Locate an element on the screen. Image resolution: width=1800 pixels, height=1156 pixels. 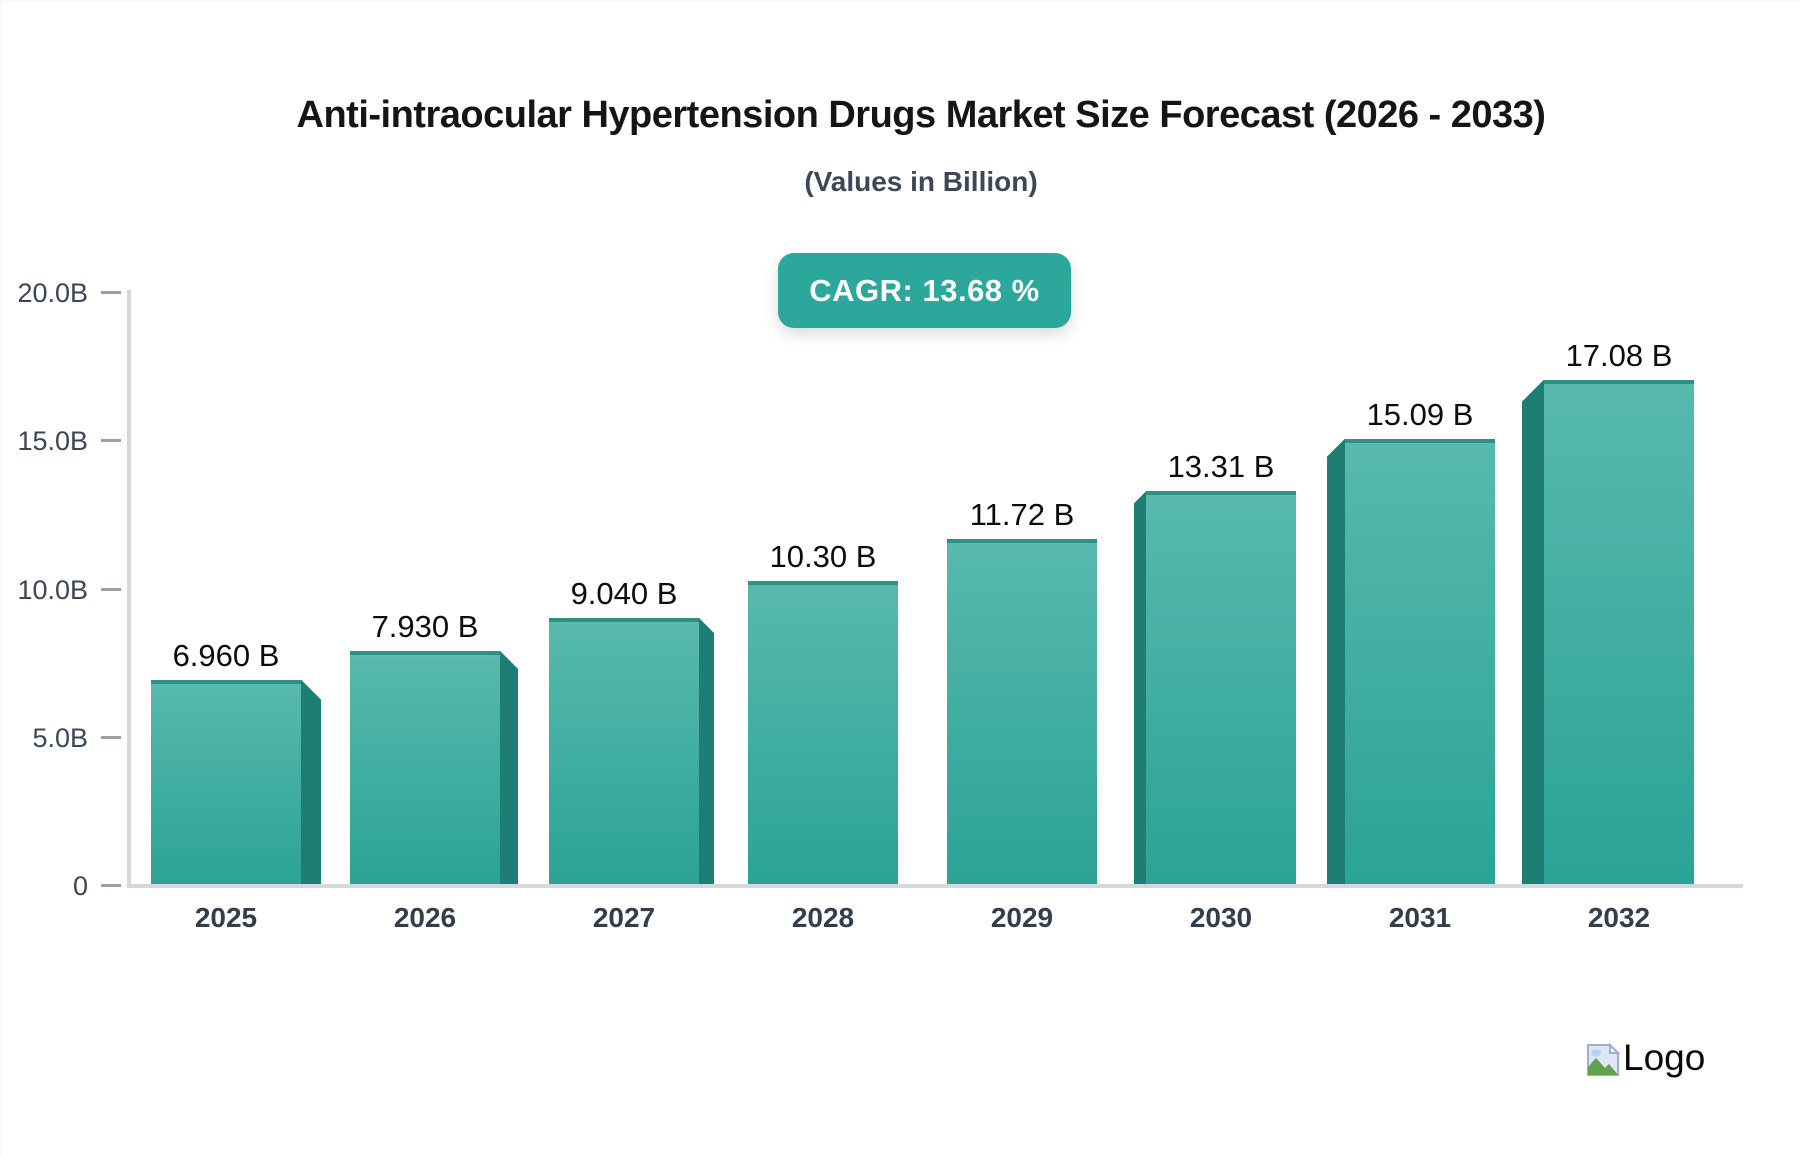
bar-2027 is located at coordinates (624, 751).